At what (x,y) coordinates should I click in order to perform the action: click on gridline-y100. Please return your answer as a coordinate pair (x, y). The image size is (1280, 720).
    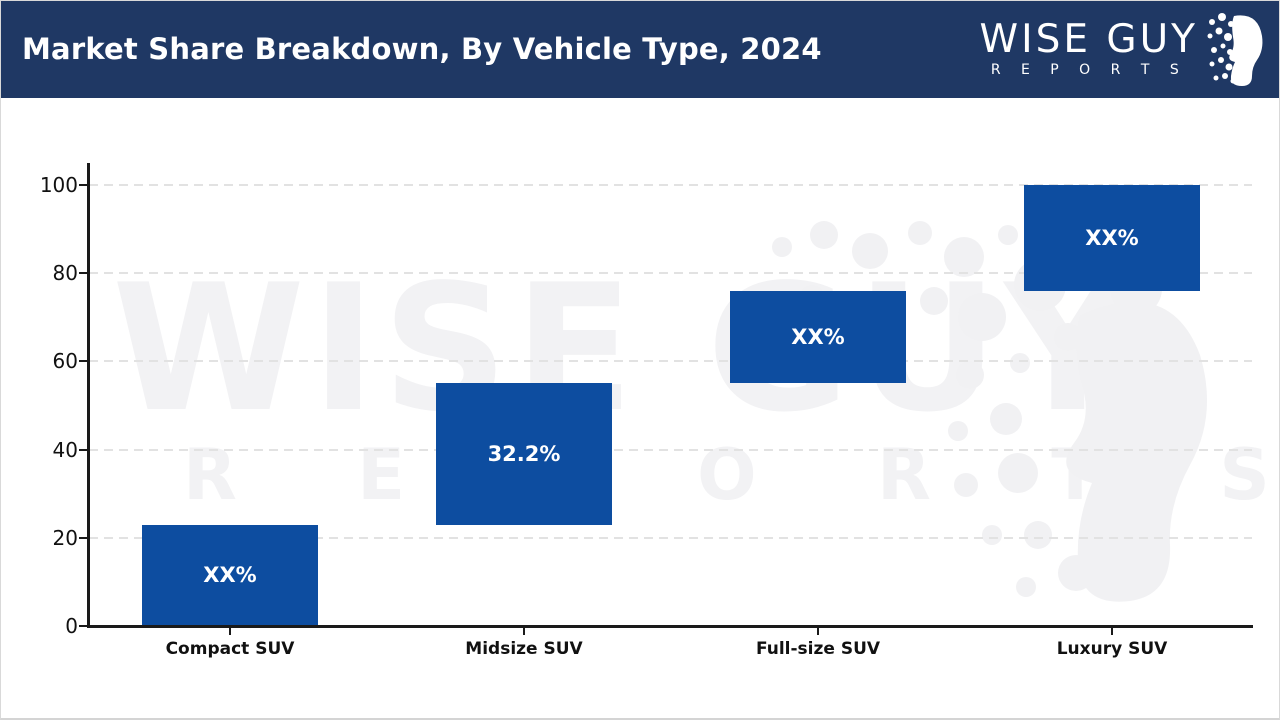
    Looking at the image, I should click on (670, 185).